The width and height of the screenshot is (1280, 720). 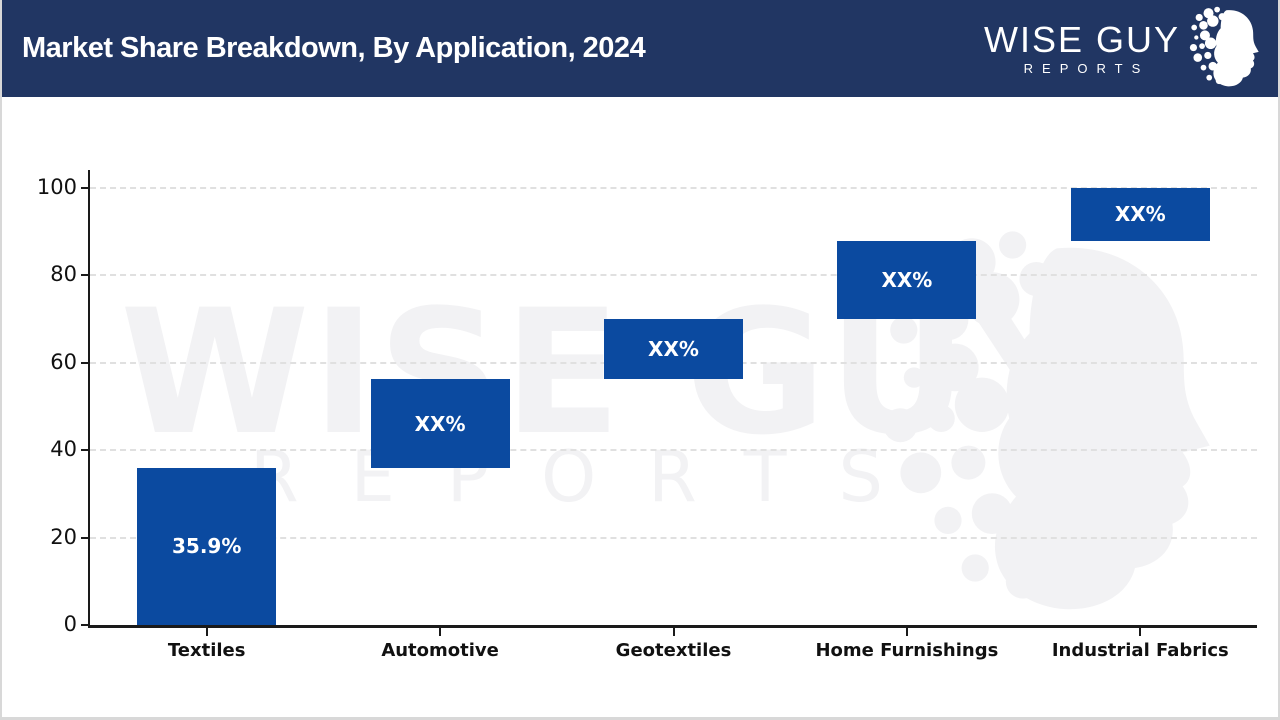 What do you see at coordinates (440, 650) in the screenshot?
I see `x-category-label: Automotive` at bounding box center [440, 650].